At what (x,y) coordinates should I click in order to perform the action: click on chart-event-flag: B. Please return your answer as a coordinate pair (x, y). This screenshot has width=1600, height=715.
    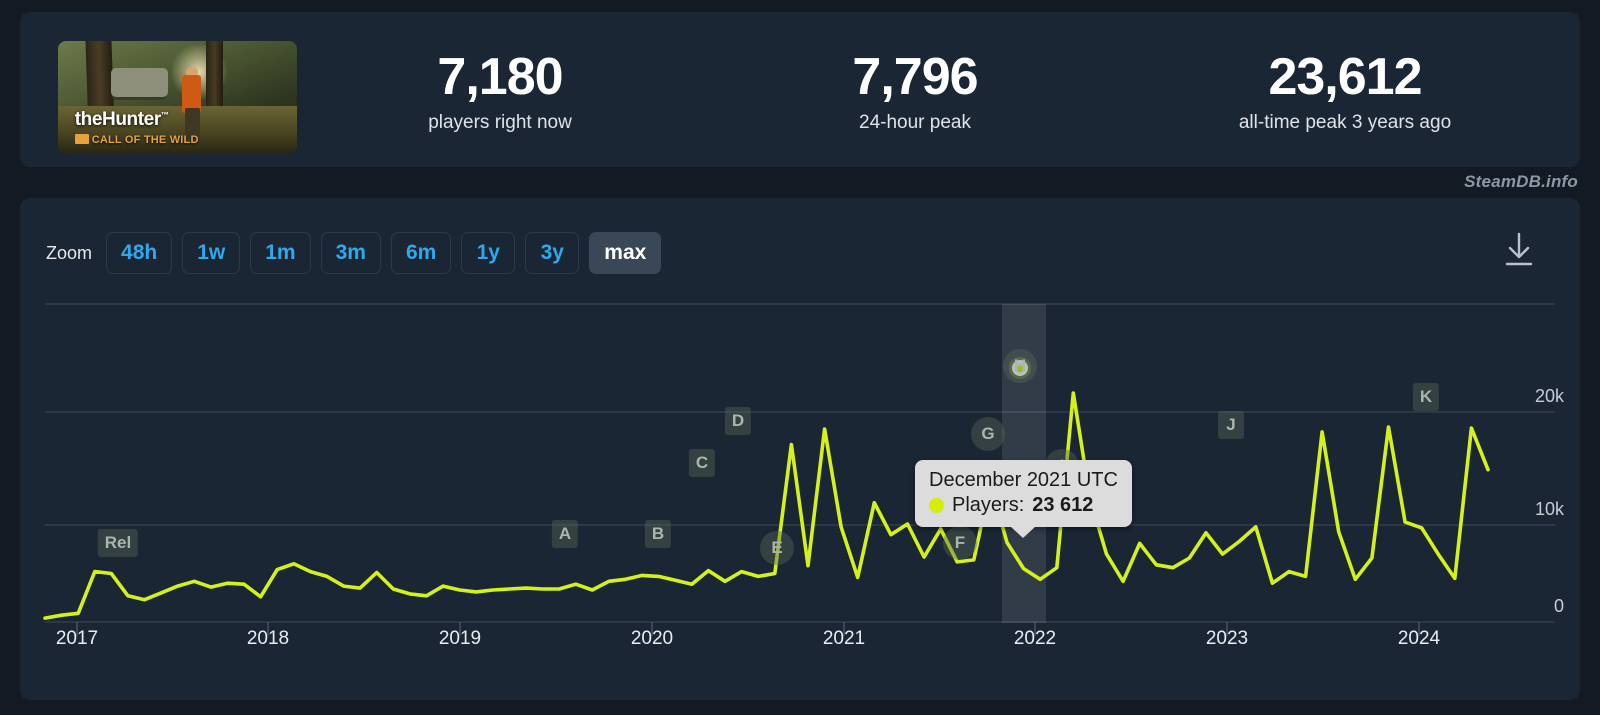
    Looking at the image, I should click on (658, 534).